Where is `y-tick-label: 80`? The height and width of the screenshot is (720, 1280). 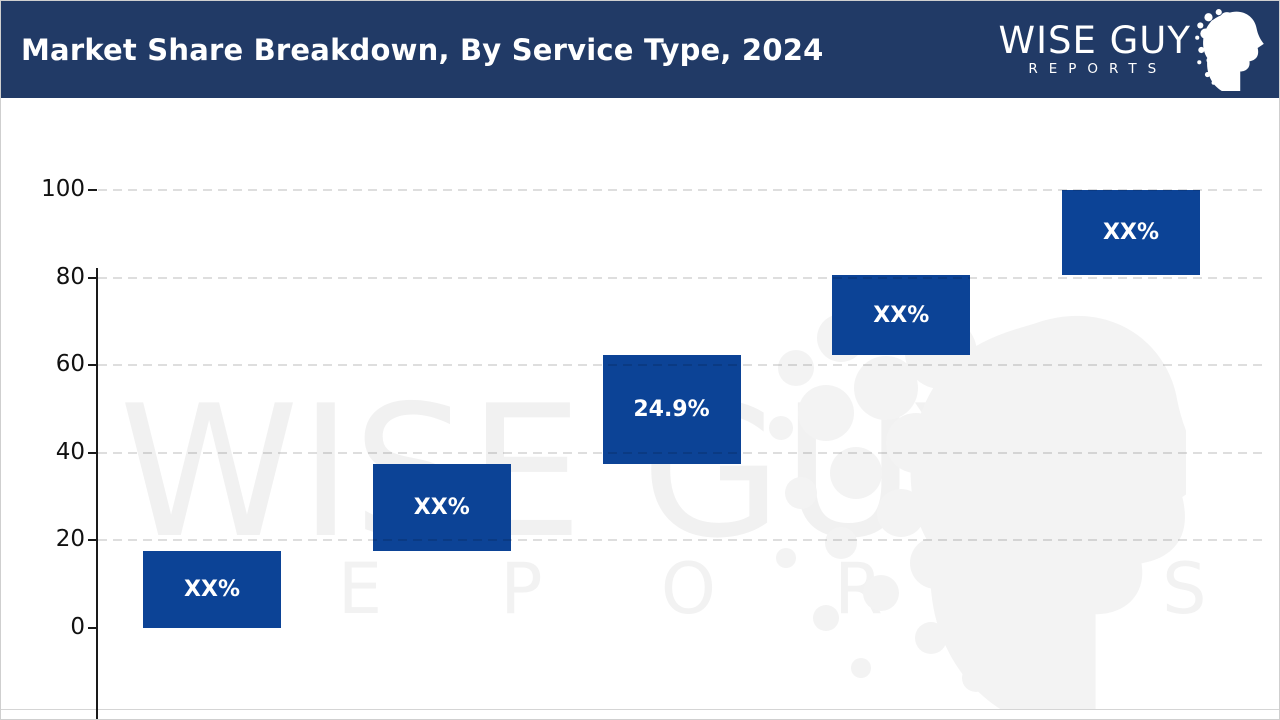
y-tick-label: 80 is located at coordinates (70, 276).